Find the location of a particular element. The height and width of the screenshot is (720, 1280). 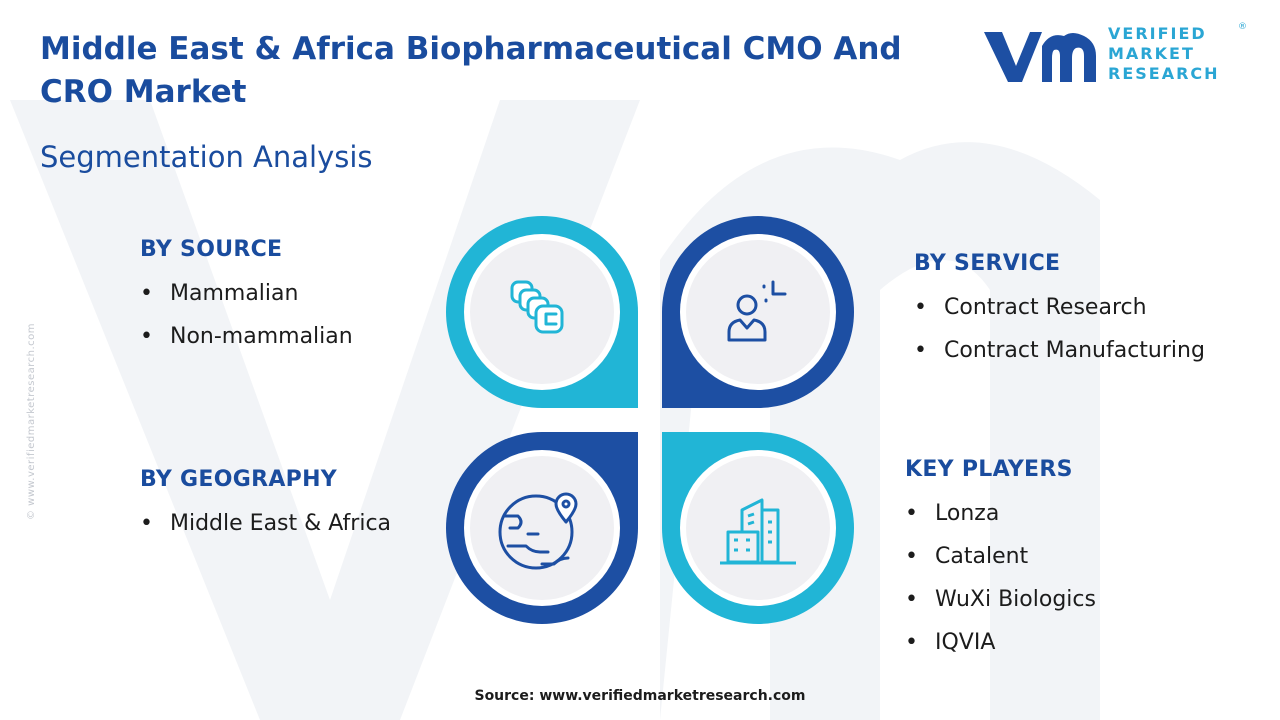

page-subtitle: Segmentation Analysis is located at coordinates (206, 157).